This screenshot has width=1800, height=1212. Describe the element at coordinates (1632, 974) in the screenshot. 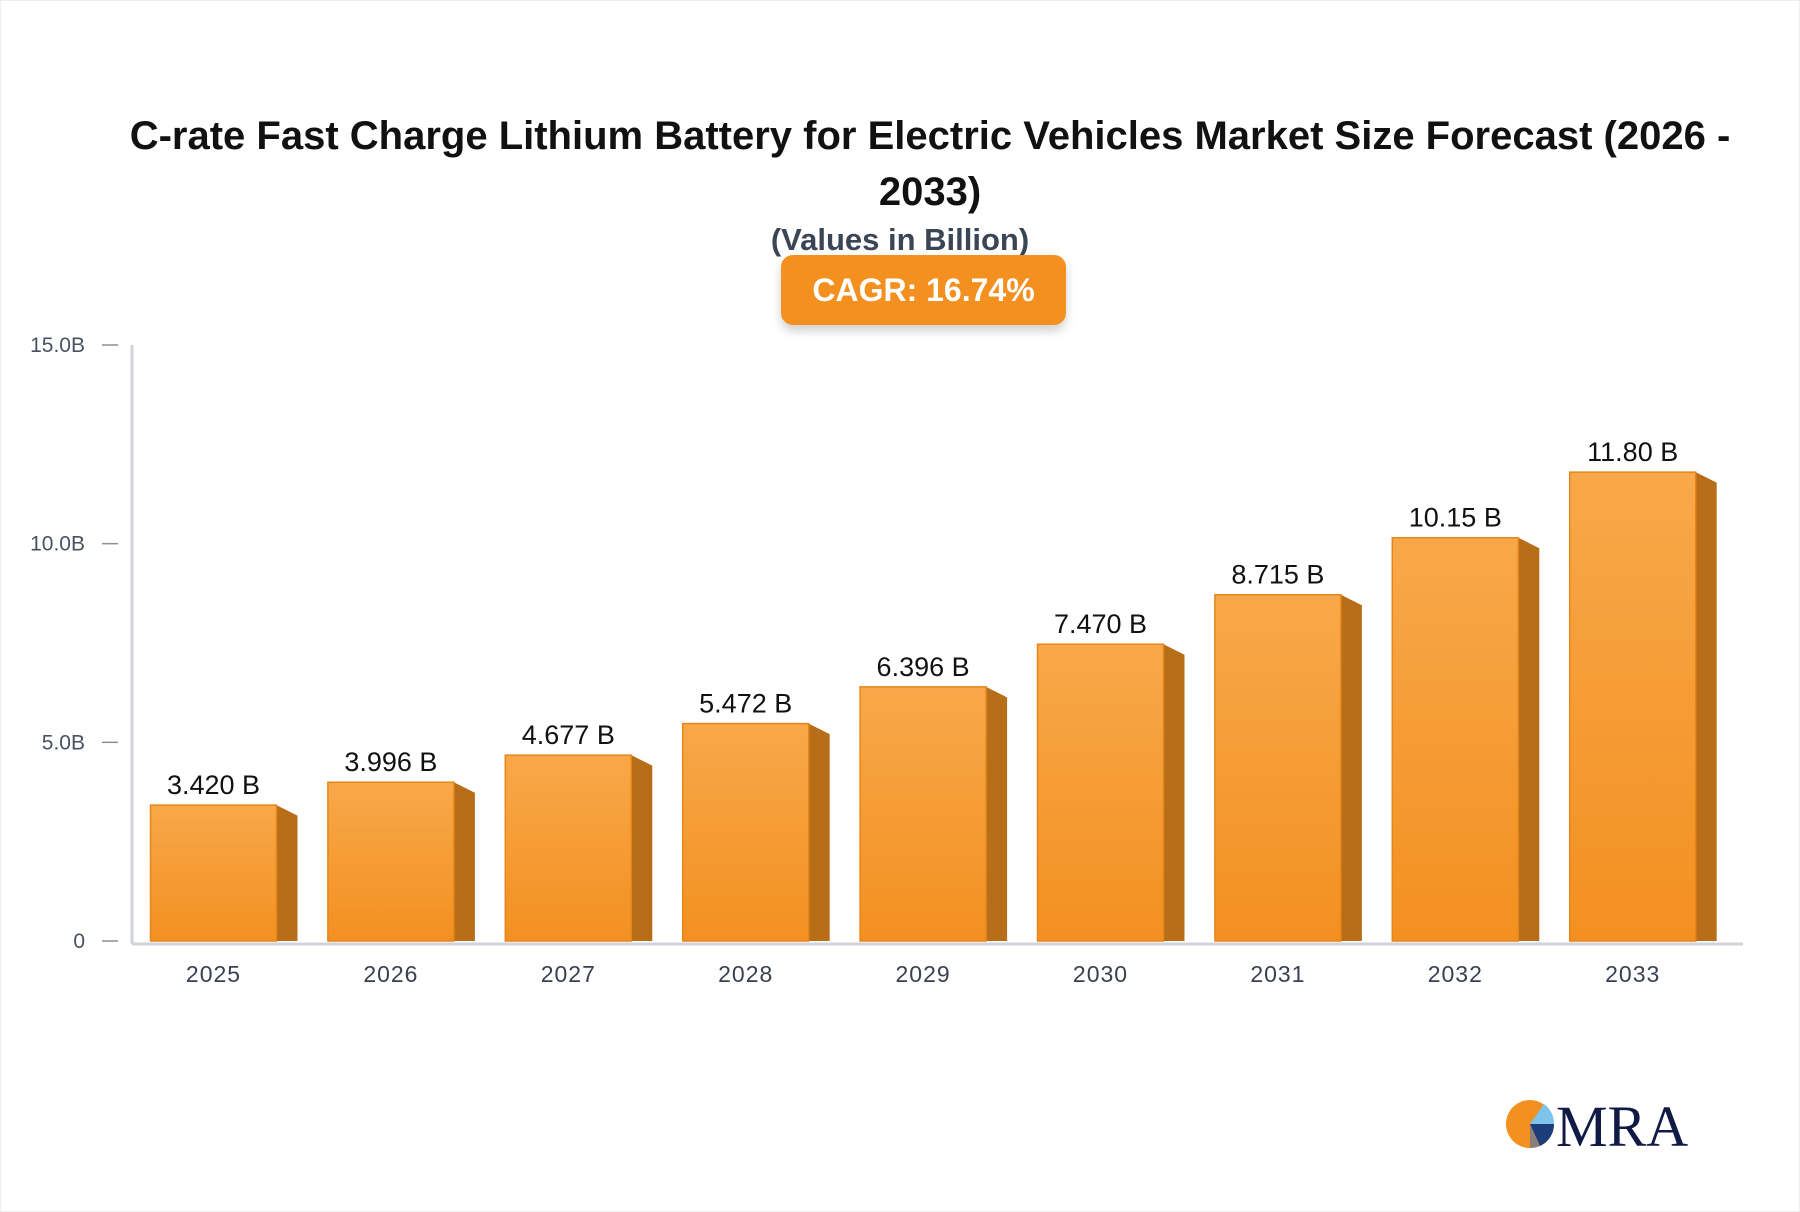

I see `x-tick-label: 2033` at that location.